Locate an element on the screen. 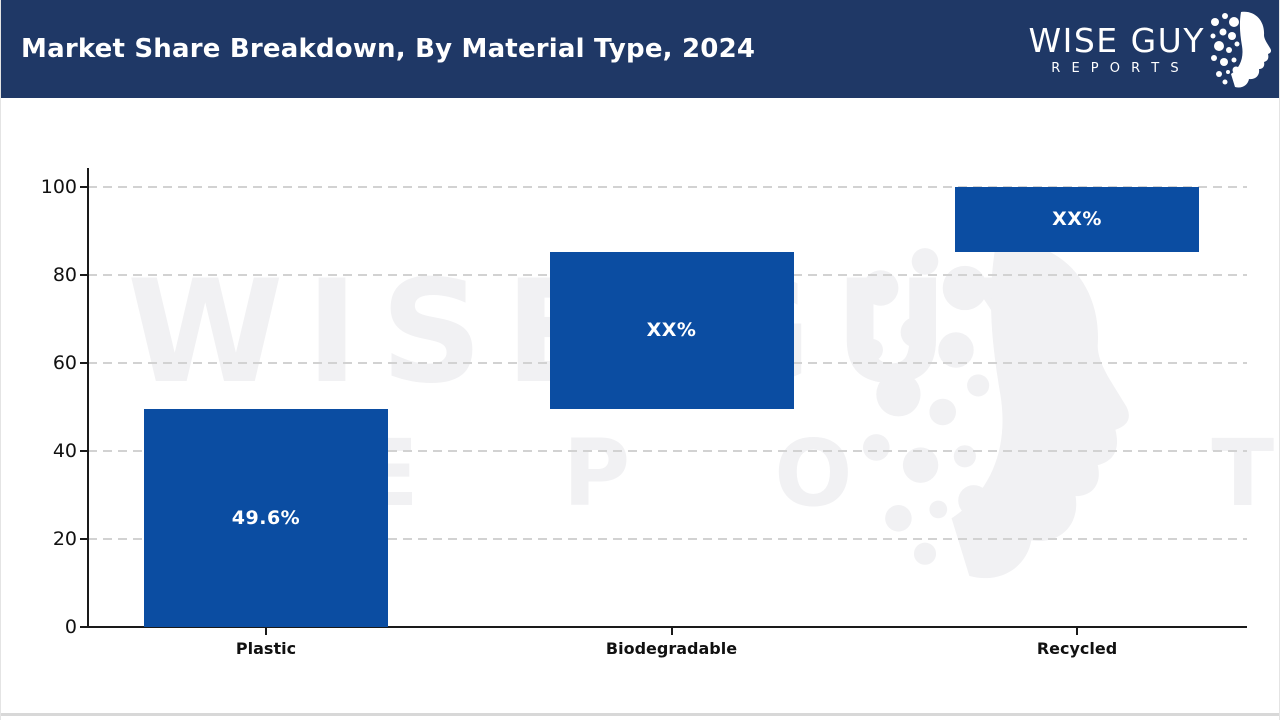  wiseguy-logo: WISE GUY R E P O R T S is located at coordinates (1149, 50).